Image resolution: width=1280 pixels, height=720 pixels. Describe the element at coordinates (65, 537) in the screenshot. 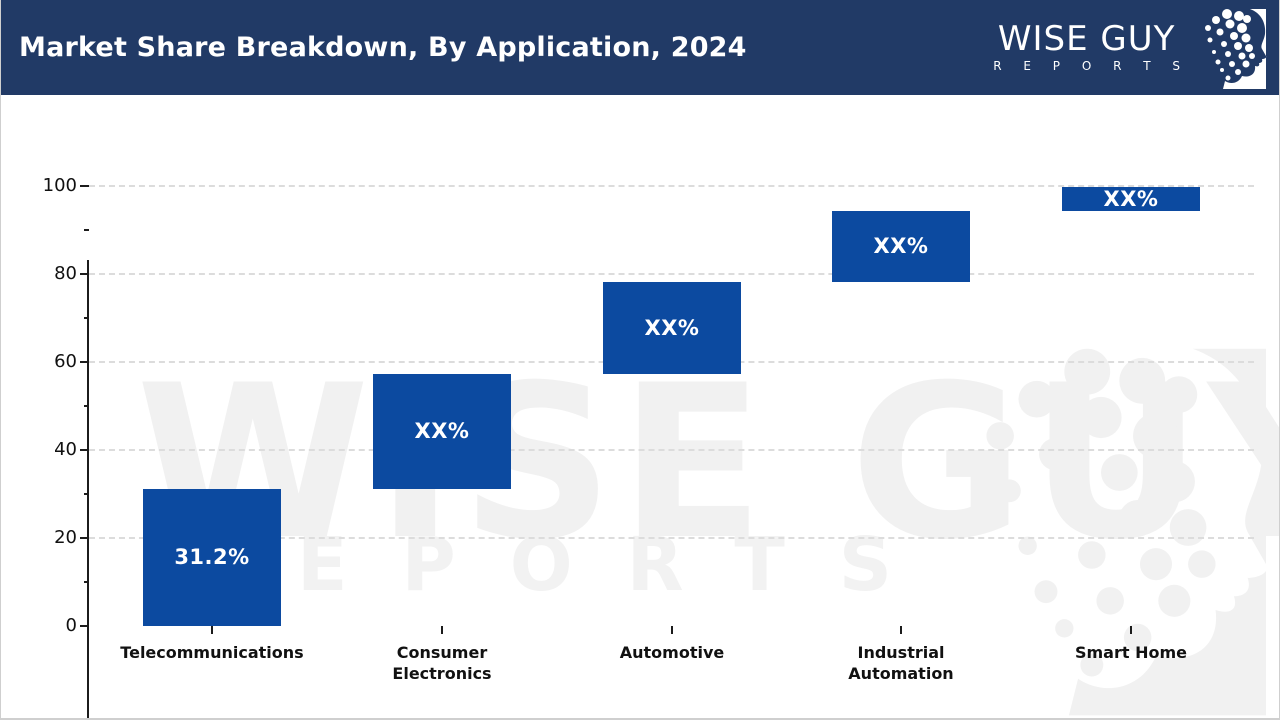

I see `y-tick-label: 20` at that location.